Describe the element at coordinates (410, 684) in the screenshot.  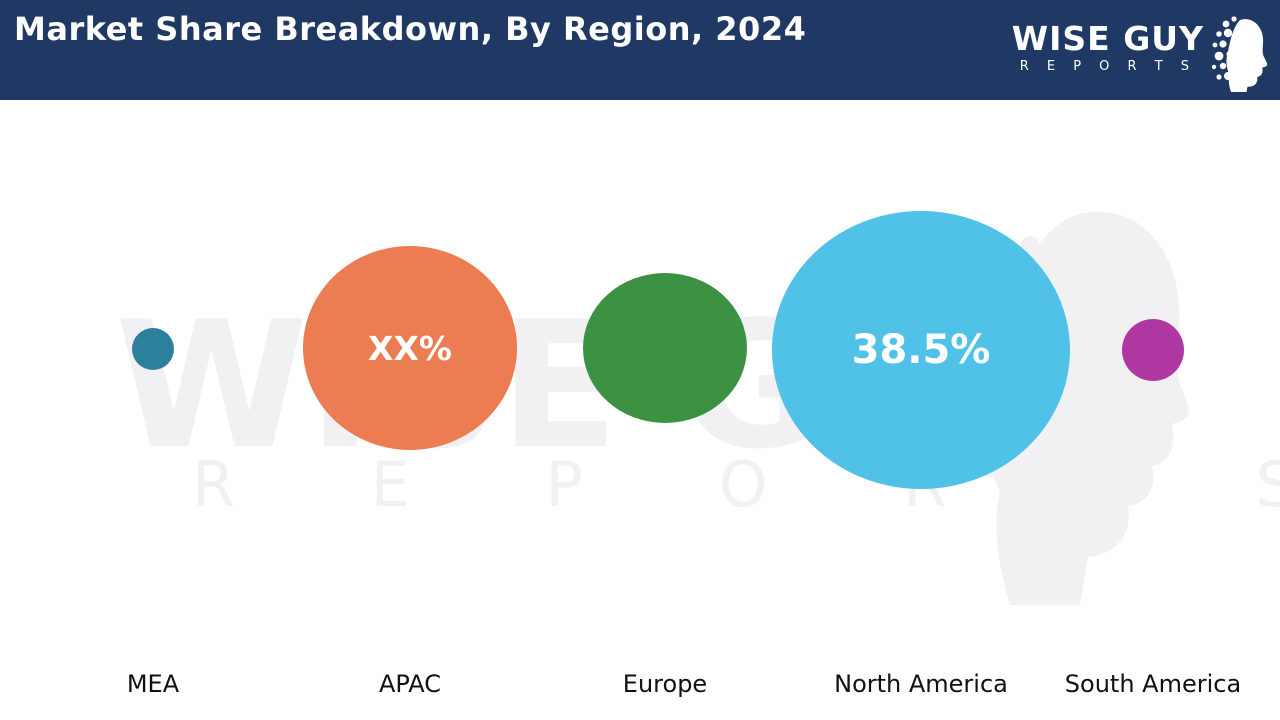
I see `category-label-apac: APAC` at that location.